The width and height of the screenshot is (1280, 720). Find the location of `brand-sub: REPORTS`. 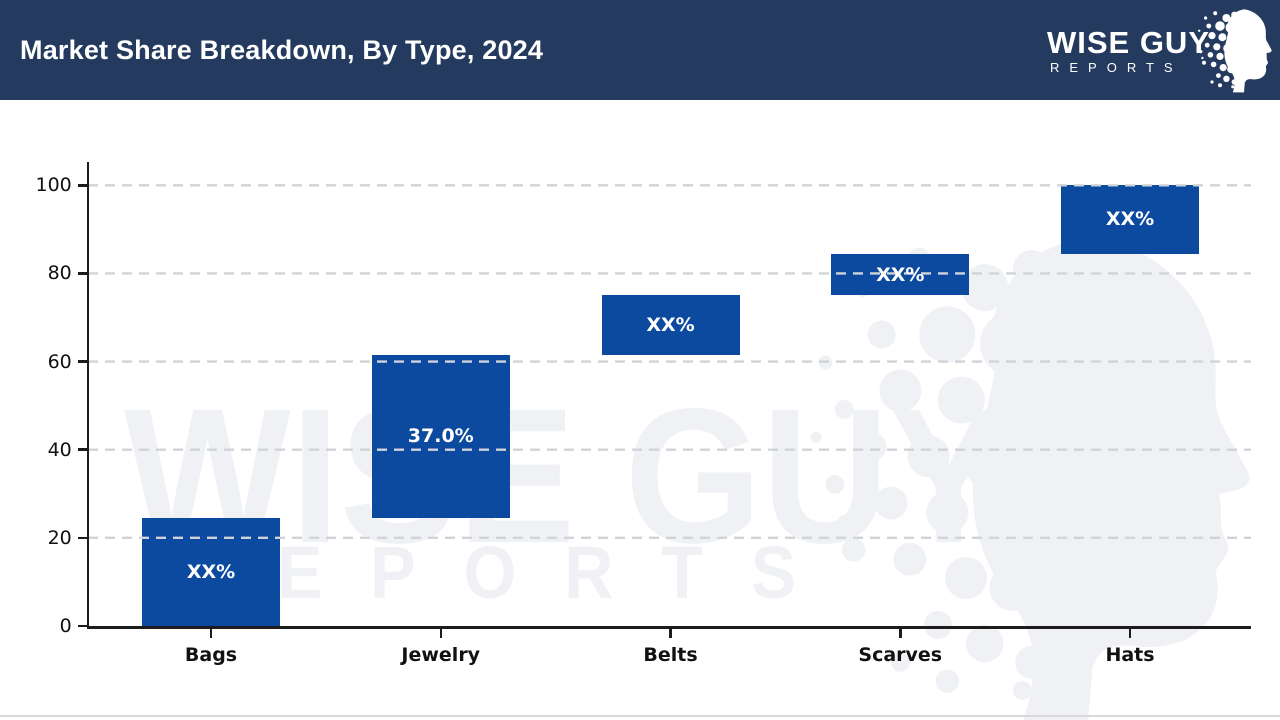

brand-sub: REPORTS is located at coordinates (1116, 67).